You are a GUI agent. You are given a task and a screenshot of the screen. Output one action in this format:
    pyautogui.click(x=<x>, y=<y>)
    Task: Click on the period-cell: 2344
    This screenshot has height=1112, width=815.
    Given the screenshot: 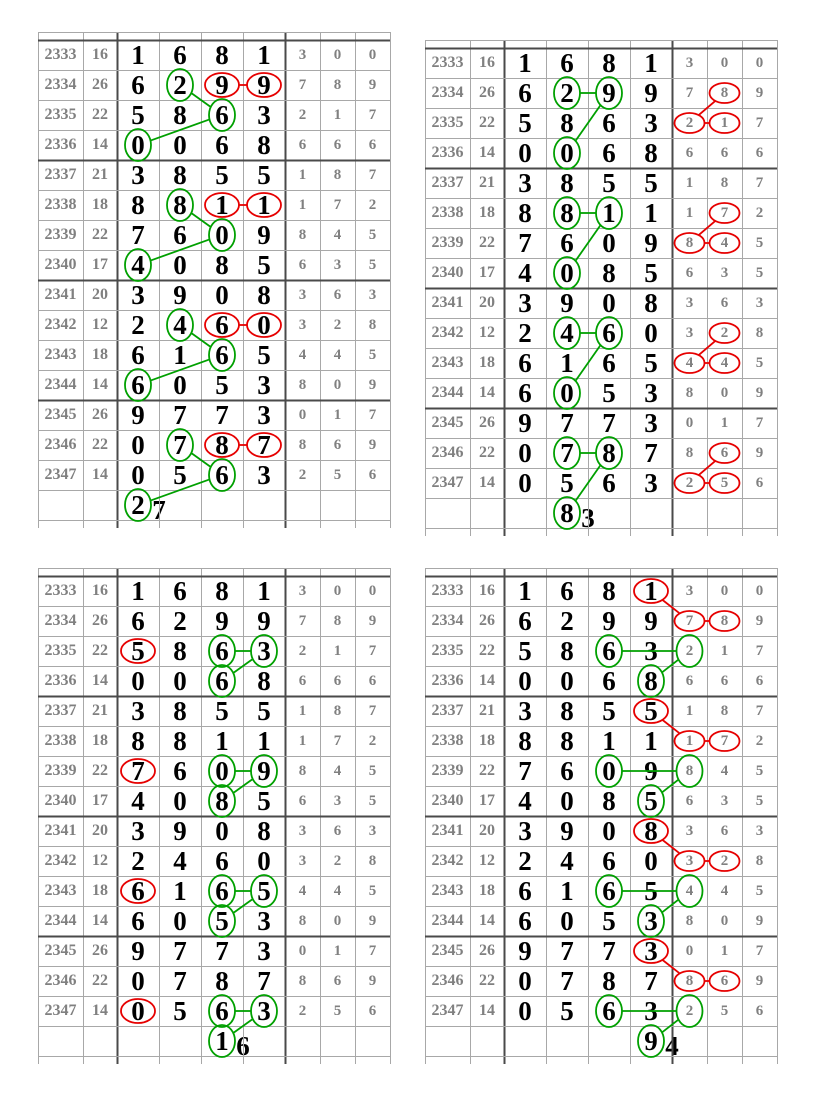 What is the action you would take?
    pyautogui.click(x=447, y=392)
    